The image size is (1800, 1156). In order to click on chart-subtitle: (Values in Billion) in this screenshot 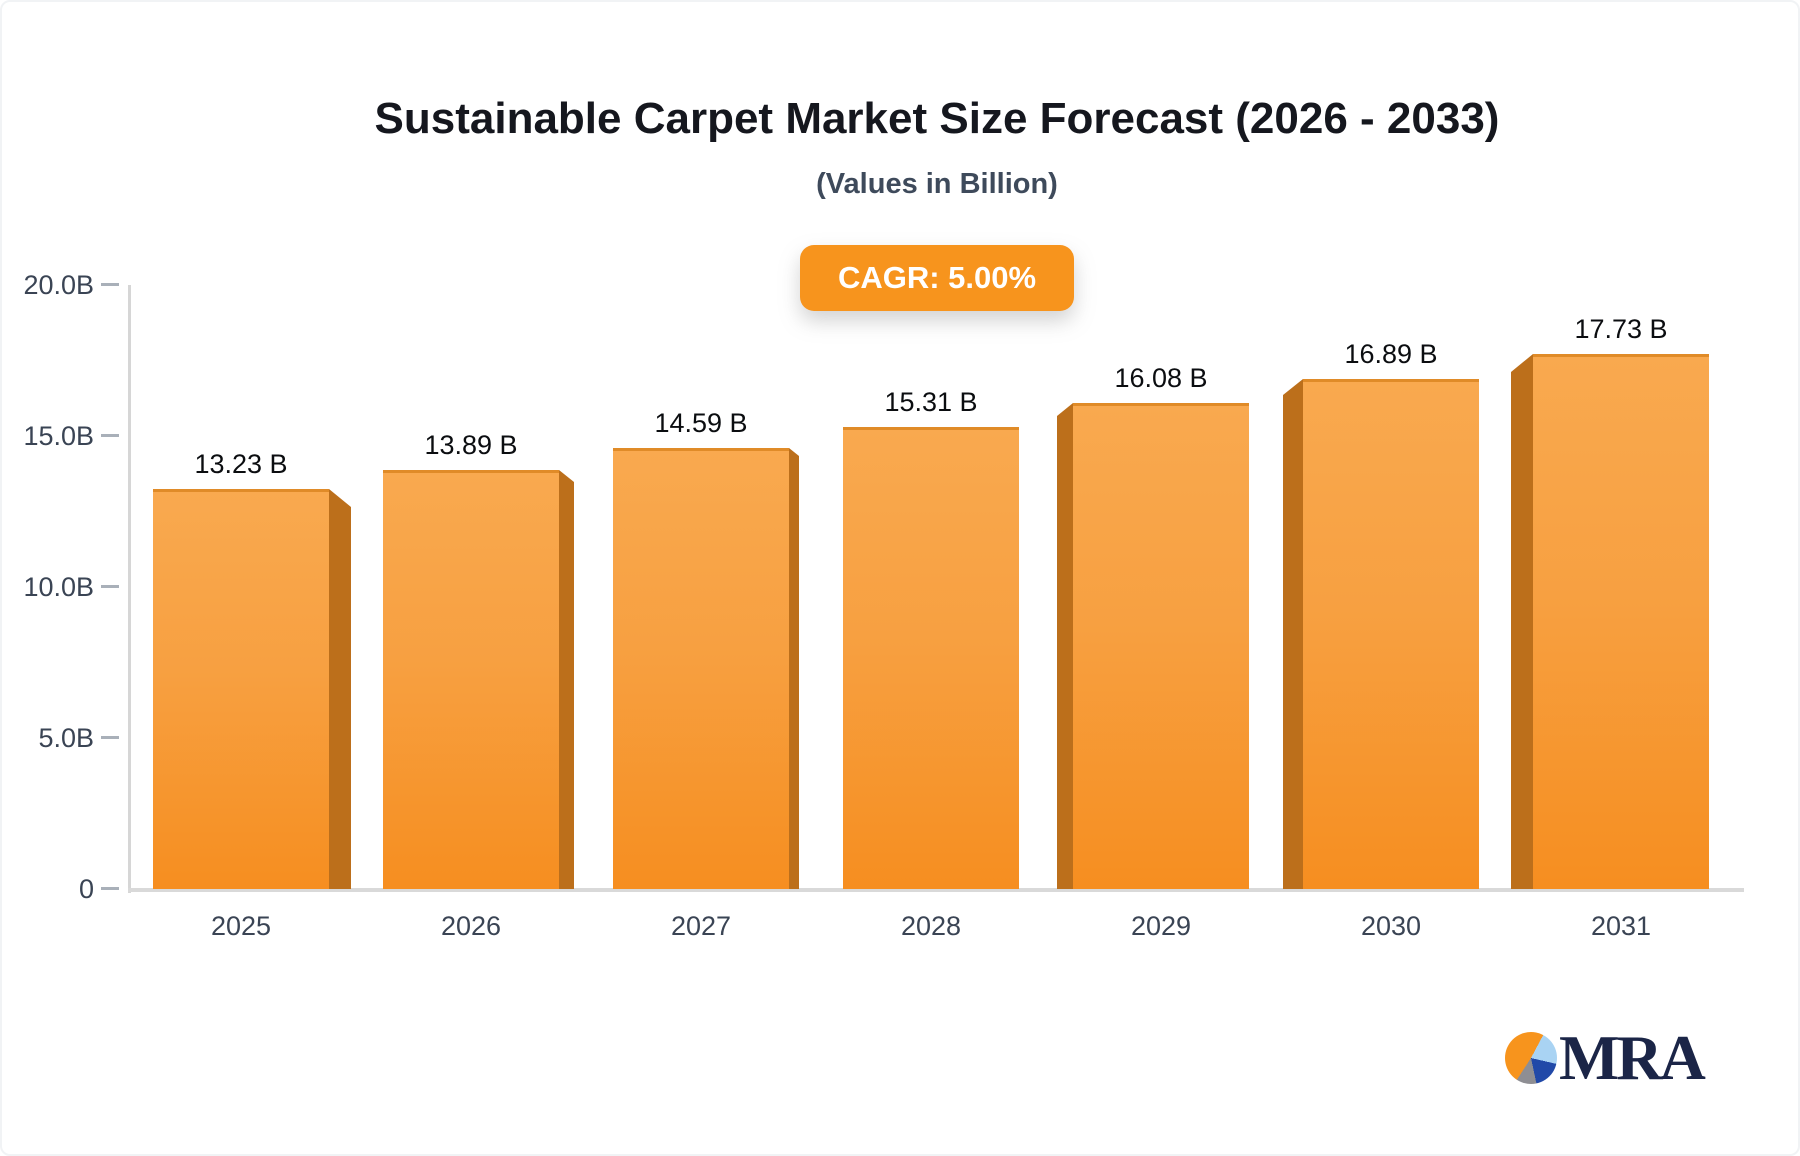, I will do `click(937, 184)`.